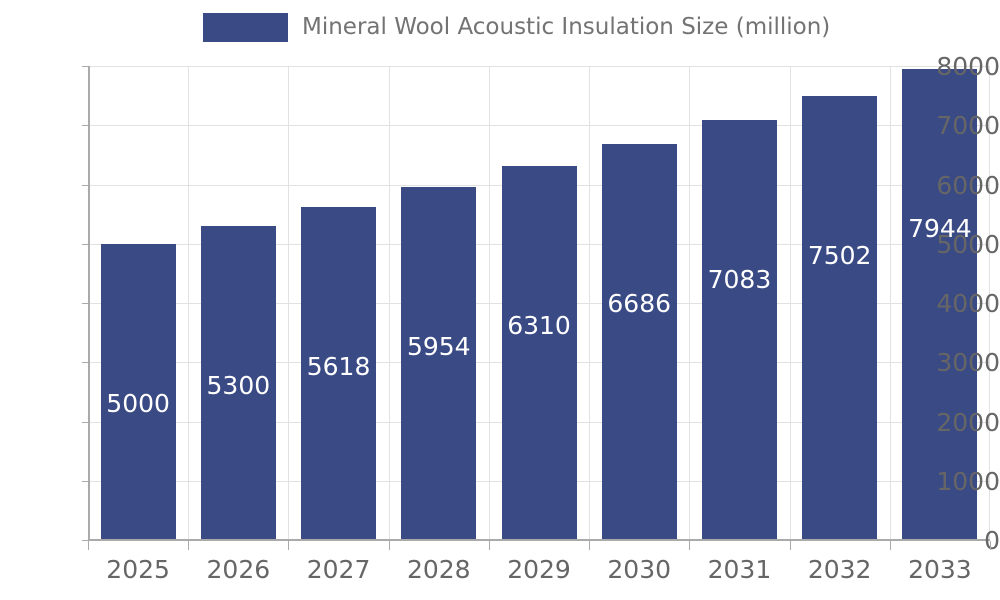 The height and width of the screenshot is (600, 1000). What do you see at coordinates (968, 303) in the screenshot?
I see `y-tick-label: 4000` at bounding box center [968, 303].